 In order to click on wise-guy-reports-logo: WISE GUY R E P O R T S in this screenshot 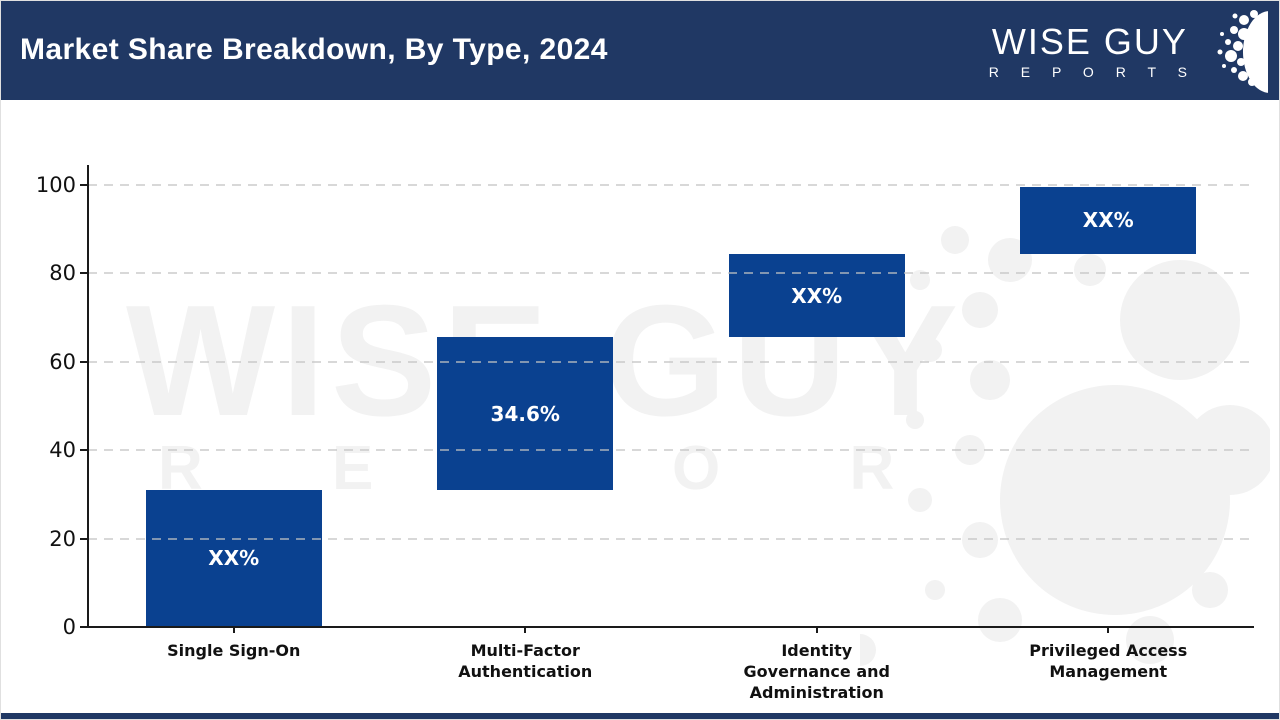, I will do `click(1126, 51)`.